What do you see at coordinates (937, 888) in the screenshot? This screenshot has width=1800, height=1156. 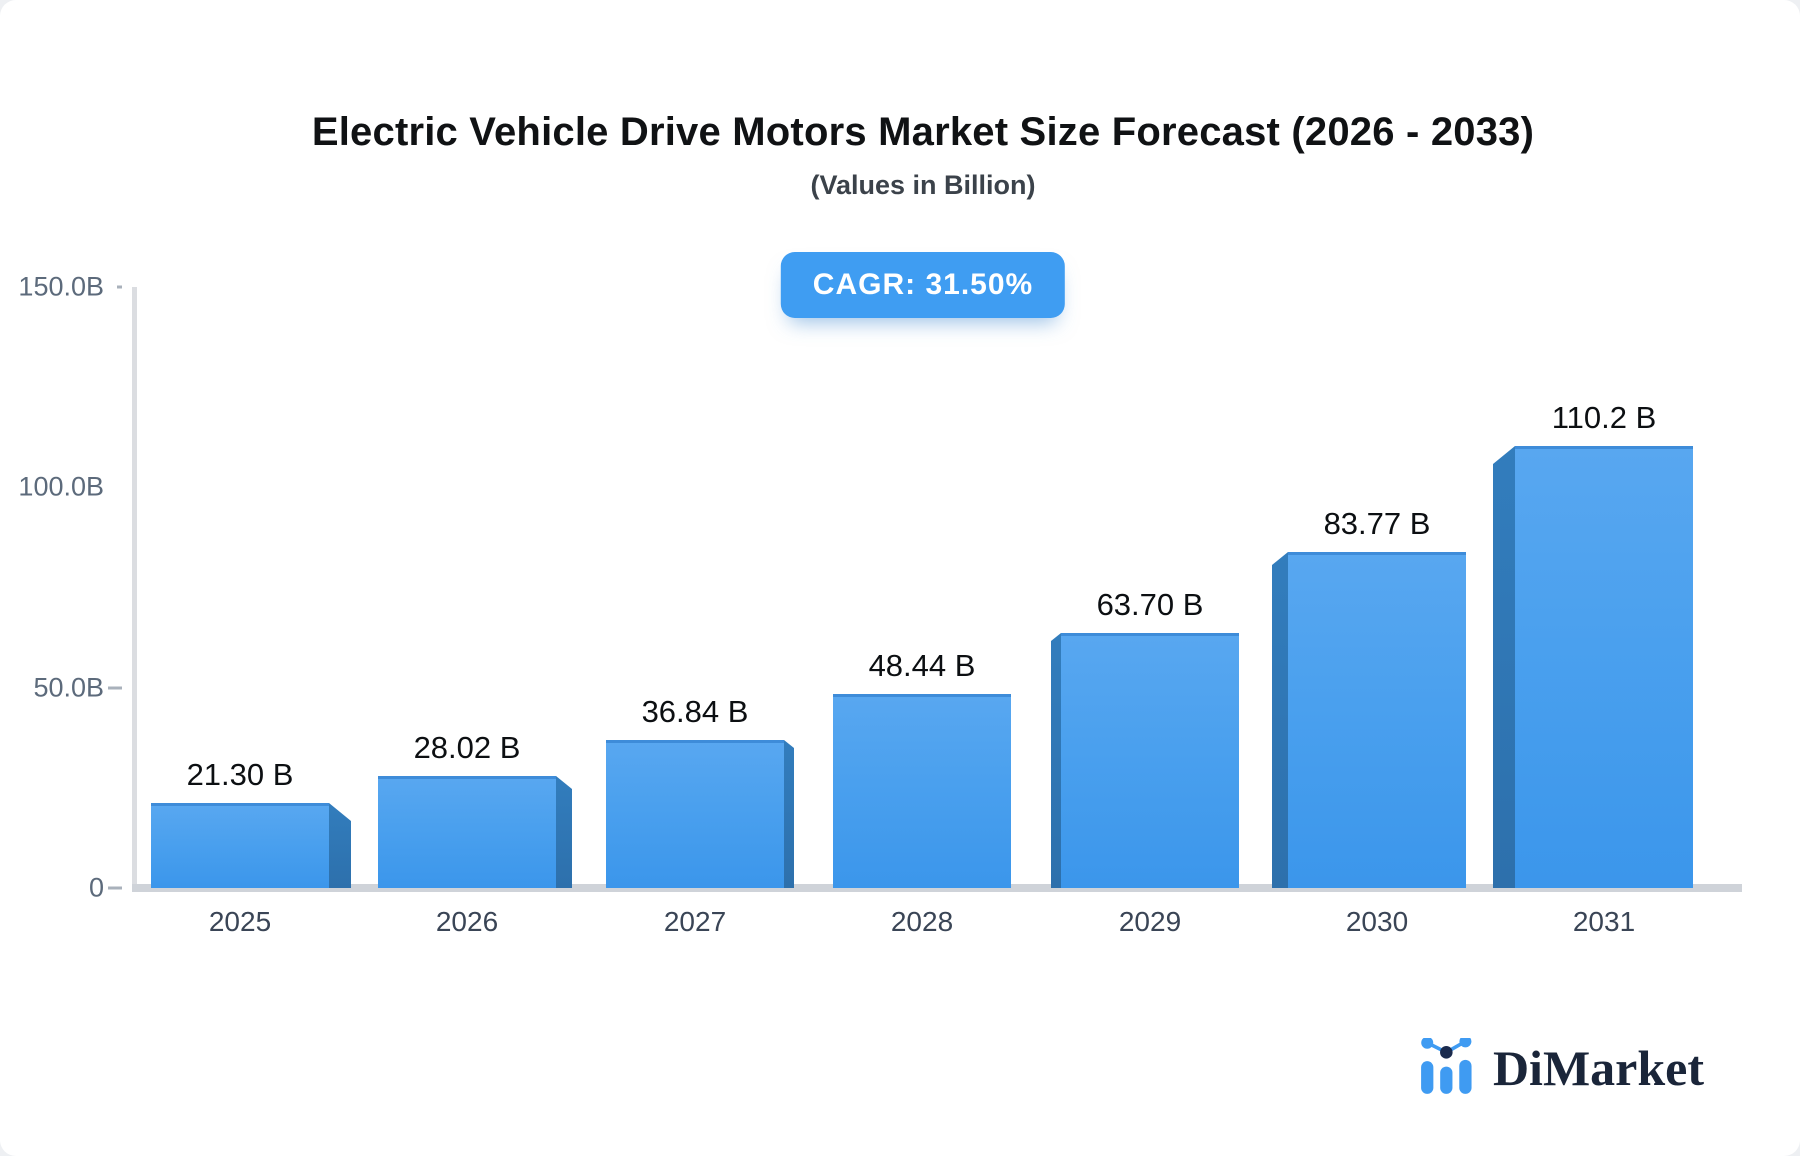 I see `x-axis-baseline` at bounding box center [937, 888].